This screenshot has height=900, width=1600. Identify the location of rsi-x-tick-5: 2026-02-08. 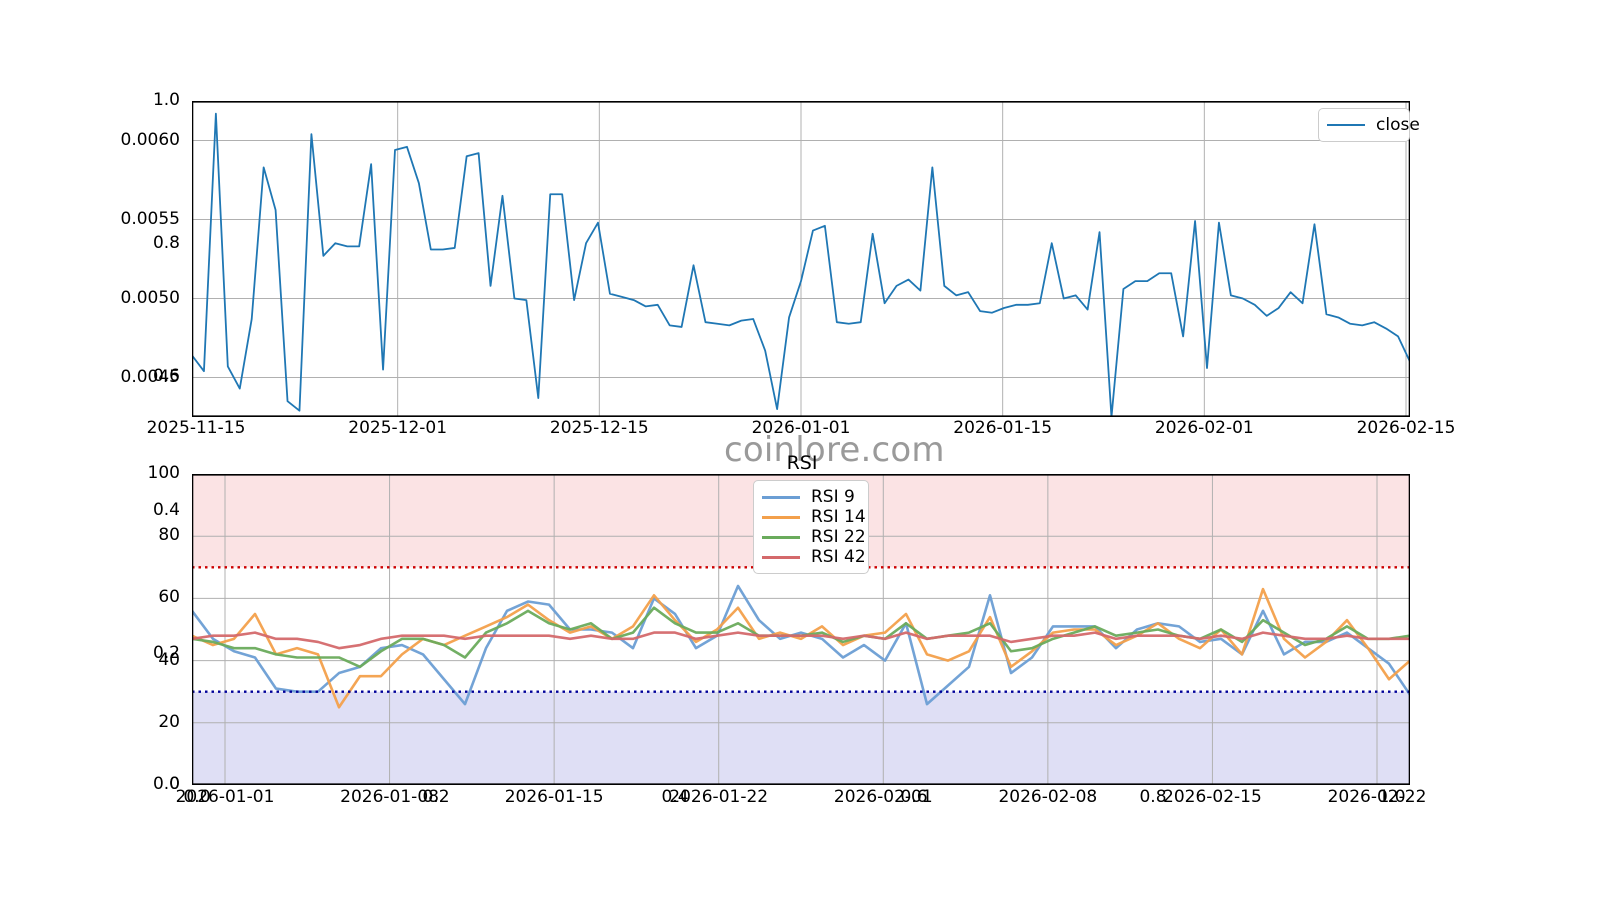
(1048, 797).